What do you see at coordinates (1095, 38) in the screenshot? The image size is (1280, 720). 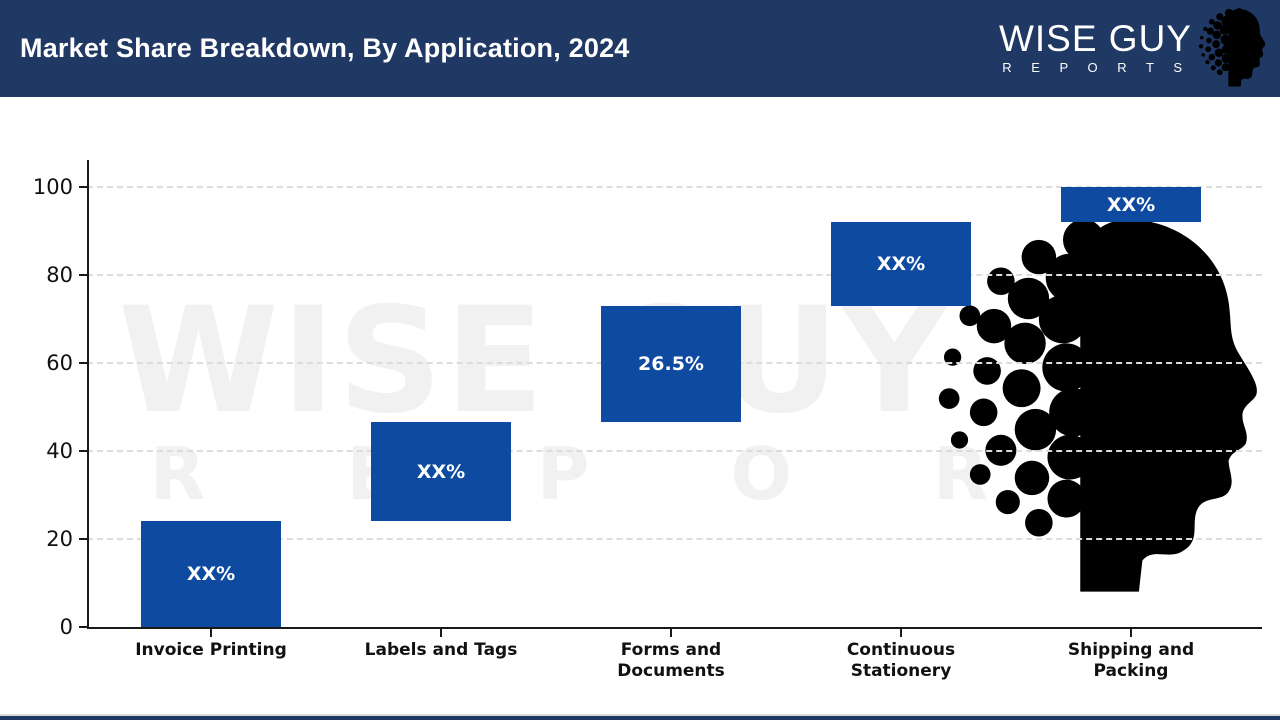 I see `logo-text-wiseguy: WISE GUY` at bounding box center [1095, 38].